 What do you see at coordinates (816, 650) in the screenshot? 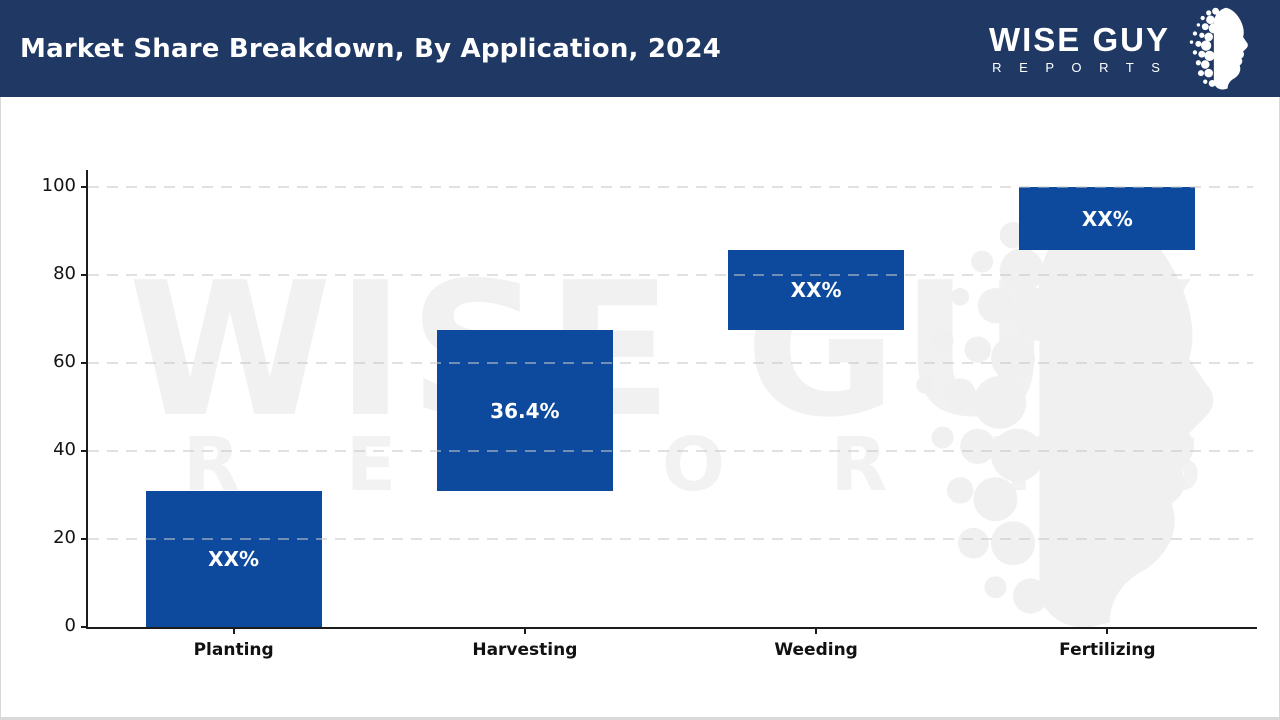
I see `x-tick-label-weeding: Weeding` at bounding box center [816, 650].